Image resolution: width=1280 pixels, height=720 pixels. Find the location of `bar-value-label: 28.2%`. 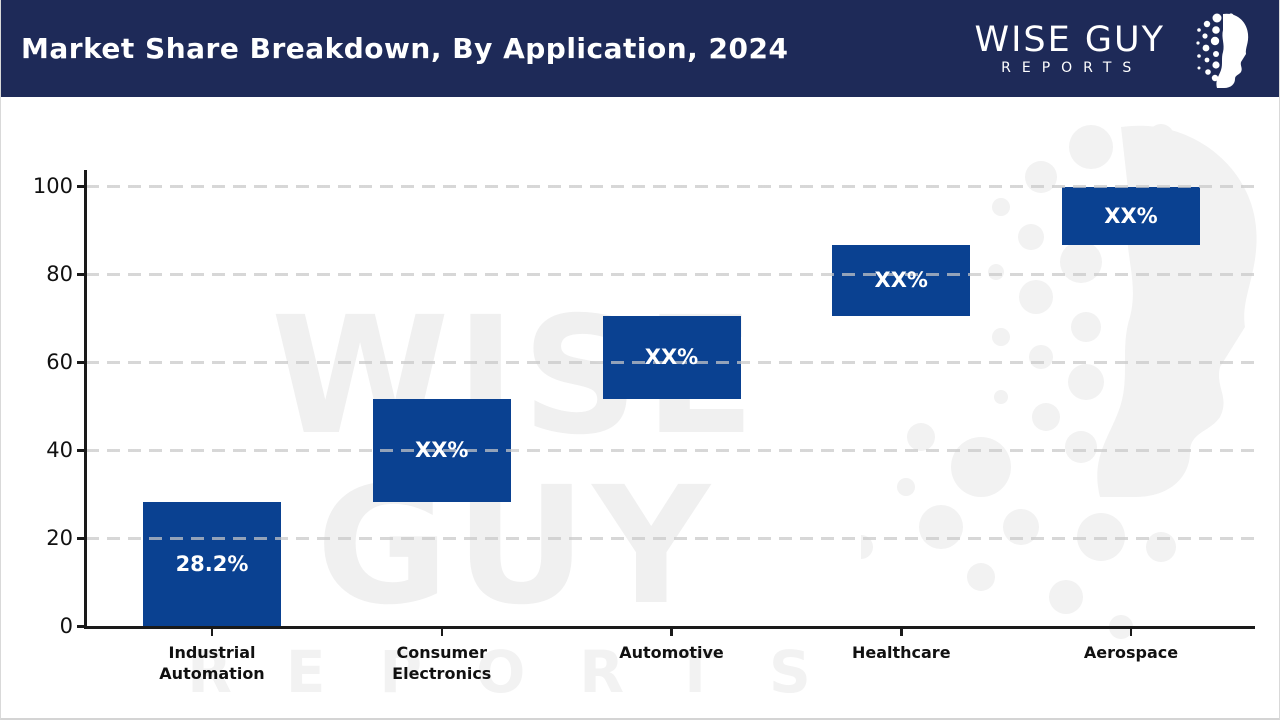

bar-value-label: 28.2% is located at coordinates (212, 564).